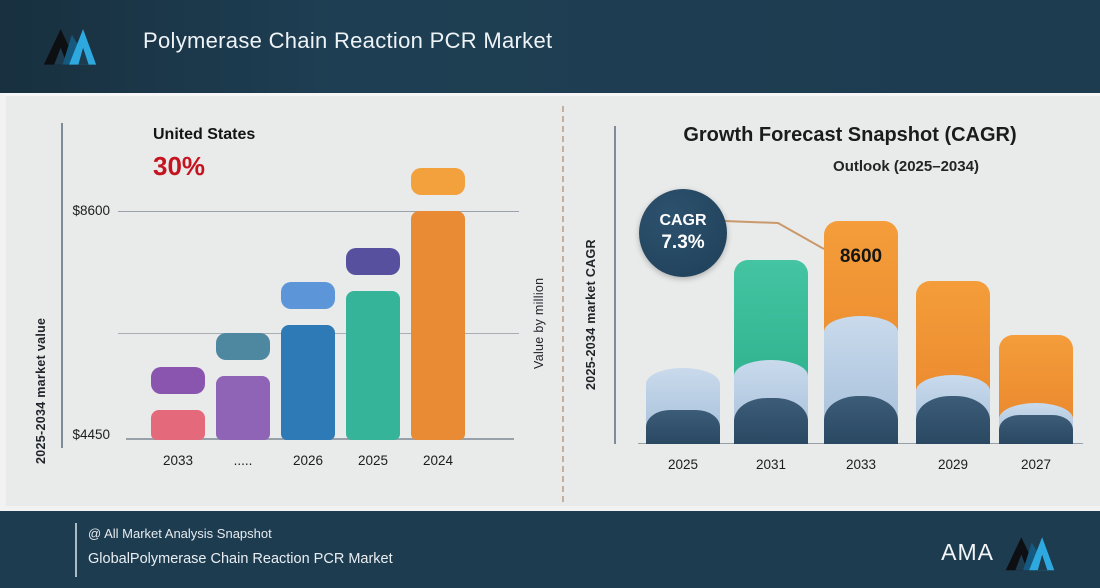  Describe the element at coordinates (62, 285) in the screenshot. I see `left-y-axis-line` at that location.